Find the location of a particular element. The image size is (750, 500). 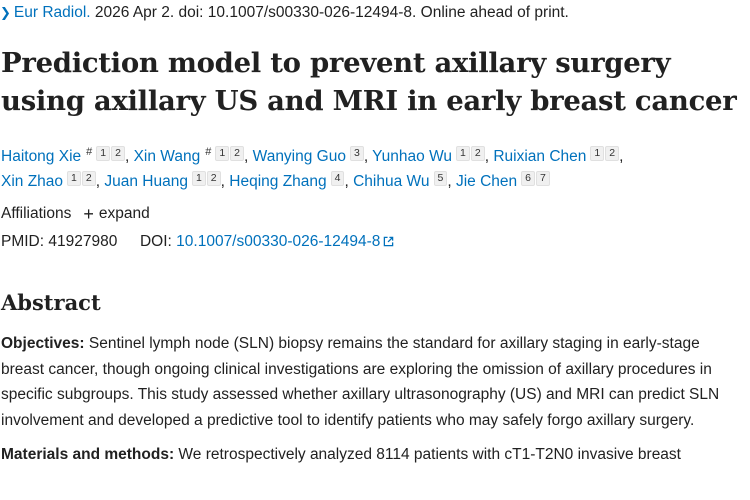

methods-label: Materials and methods: is located at coordinates (88, 454).